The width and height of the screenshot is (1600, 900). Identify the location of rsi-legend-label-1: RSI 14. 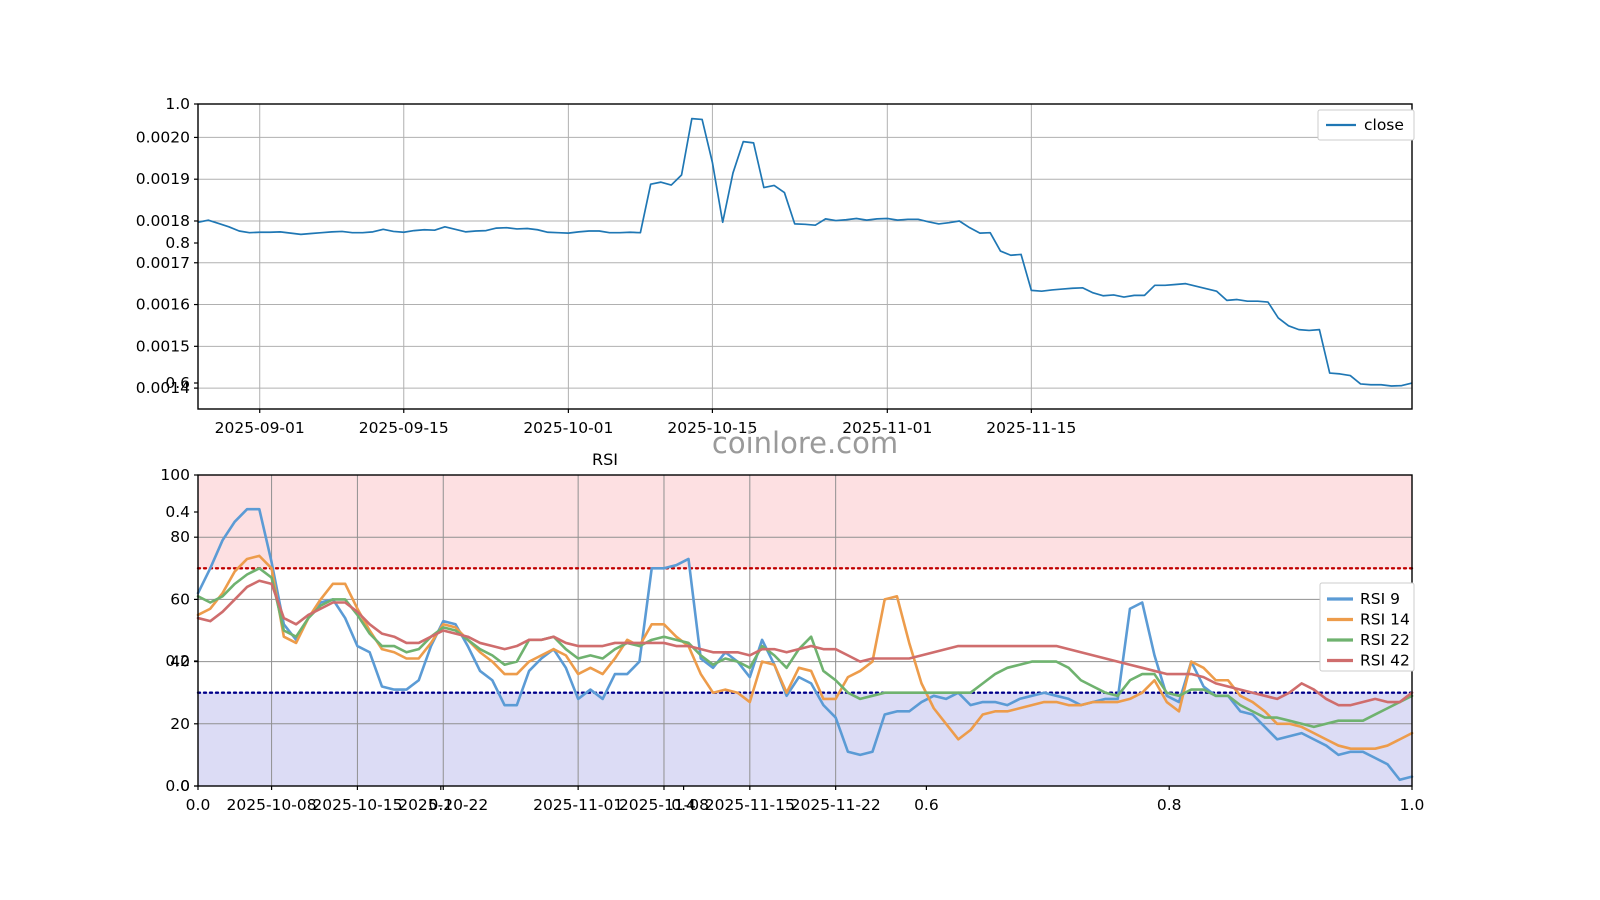
(1385, 620).